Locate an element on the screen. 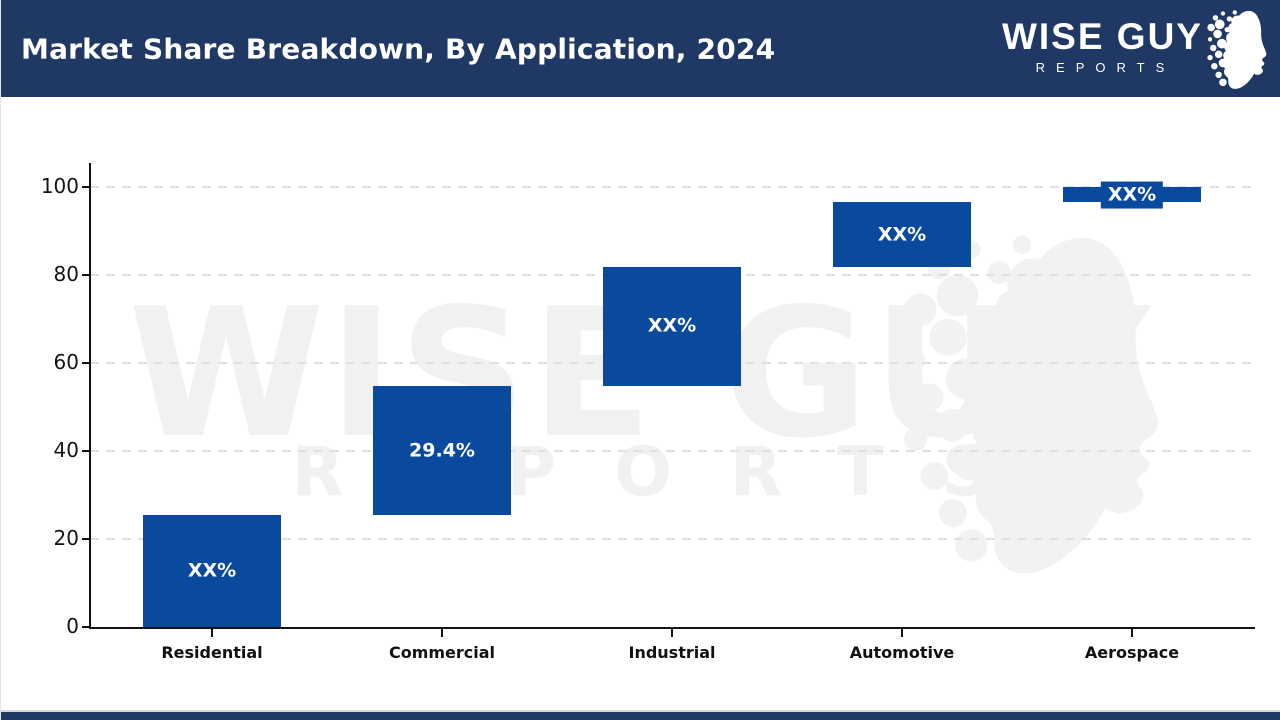 The image size is (1280, 720). x-tick-aerospace is located at coordinates (1132, 633).